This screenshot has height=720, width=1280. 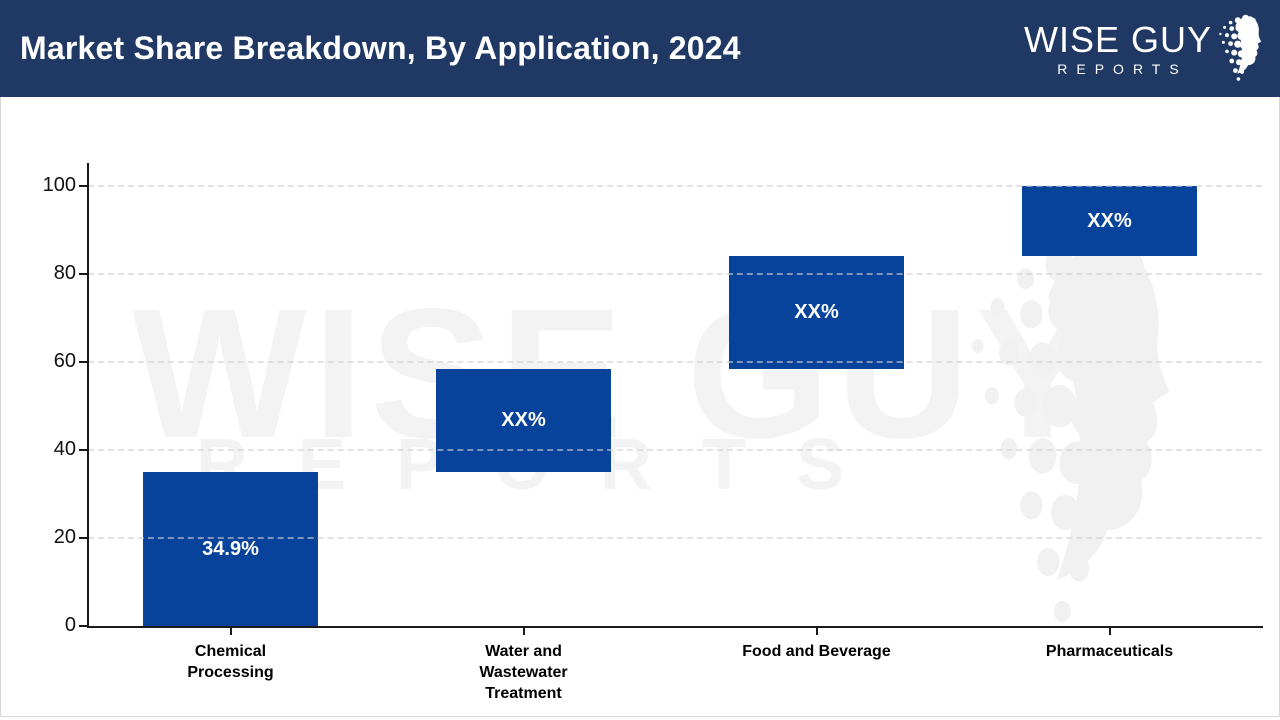 I want to click on logo-text: WISE GUY REPORTS, so click(x=1117, y=47).